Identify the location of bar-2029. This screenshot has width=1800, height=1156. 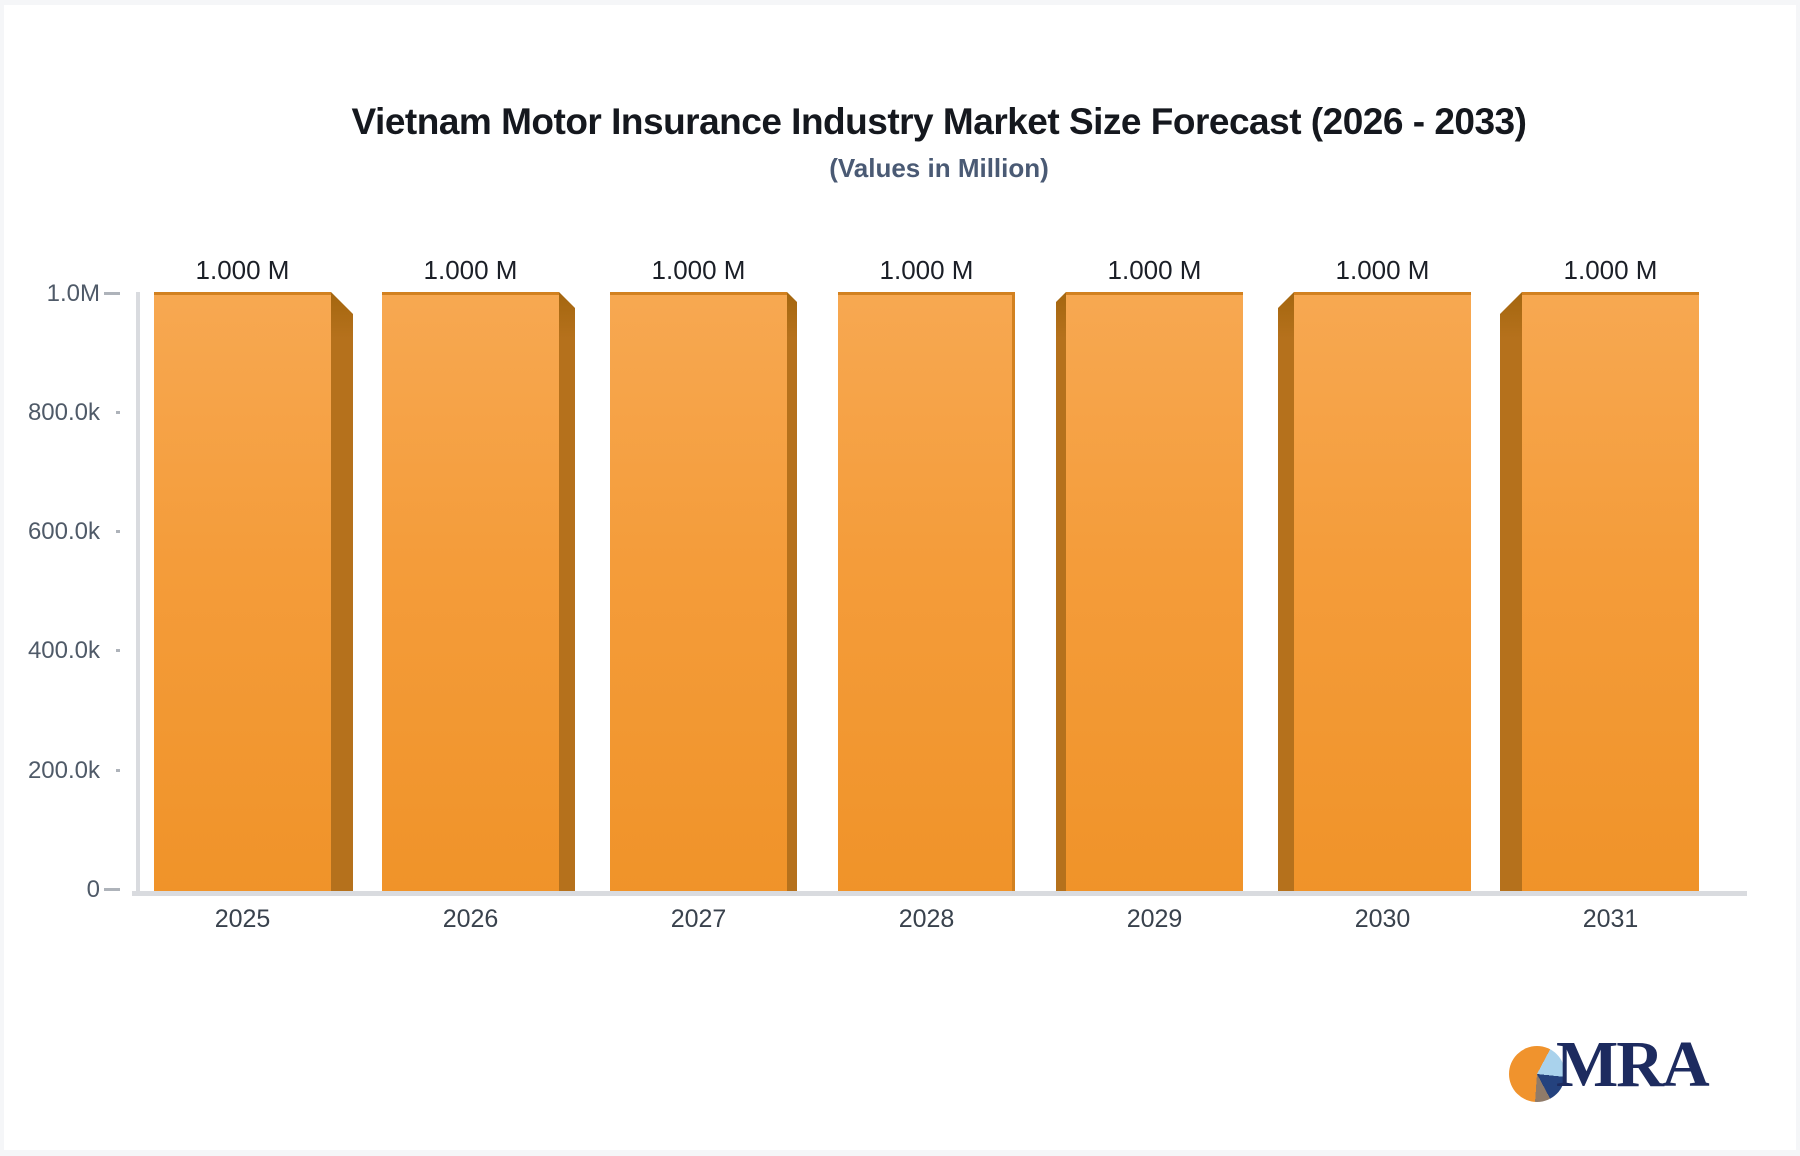
(1154, 593).